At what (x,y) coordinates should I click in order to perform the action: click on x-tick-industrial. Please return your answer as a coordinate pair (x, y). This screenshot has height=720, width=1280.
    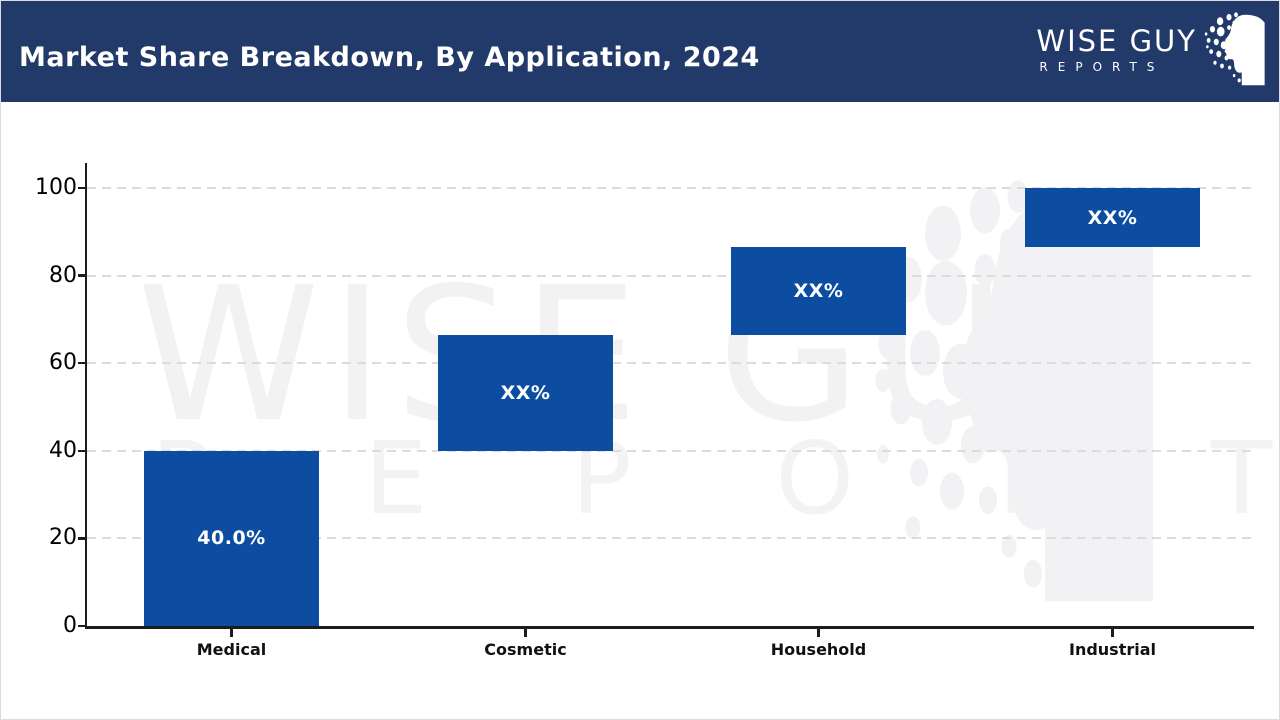
    Looking at the image, I should click on (1112, 632).